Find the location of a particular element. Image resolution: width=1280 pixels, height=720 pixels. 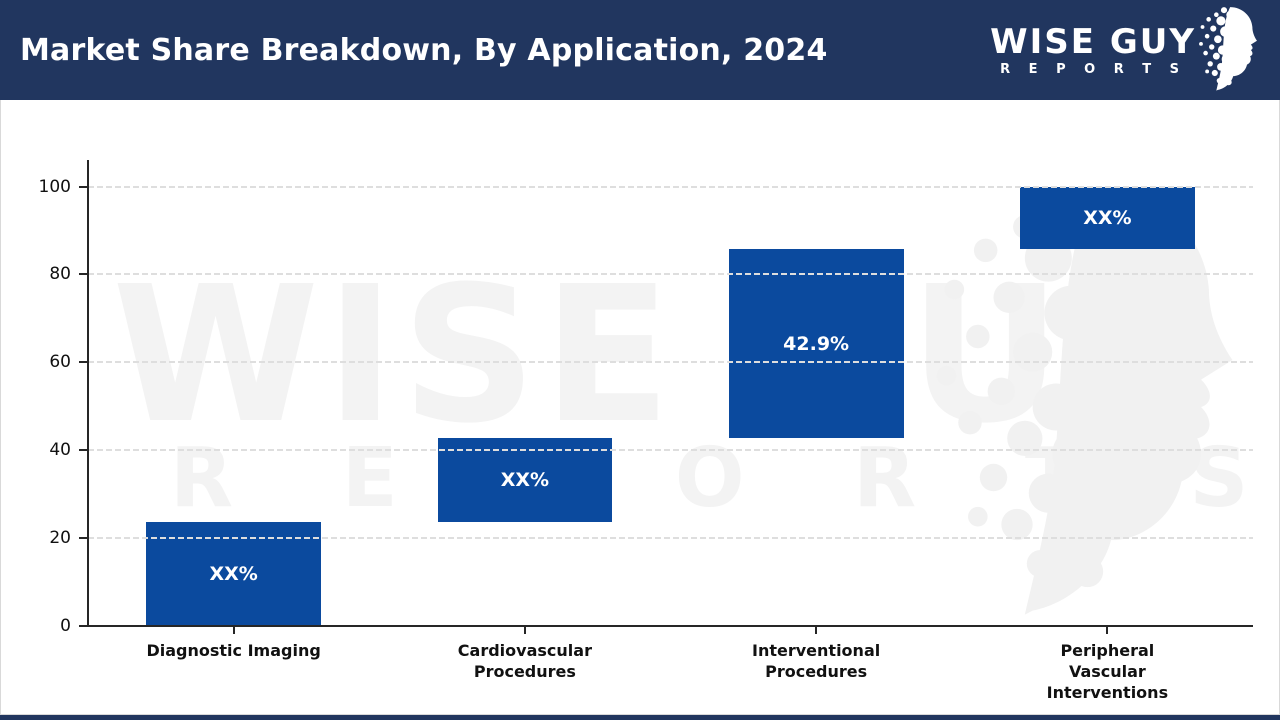

y-tick-label: 100 is located at coordinates (54, 186).